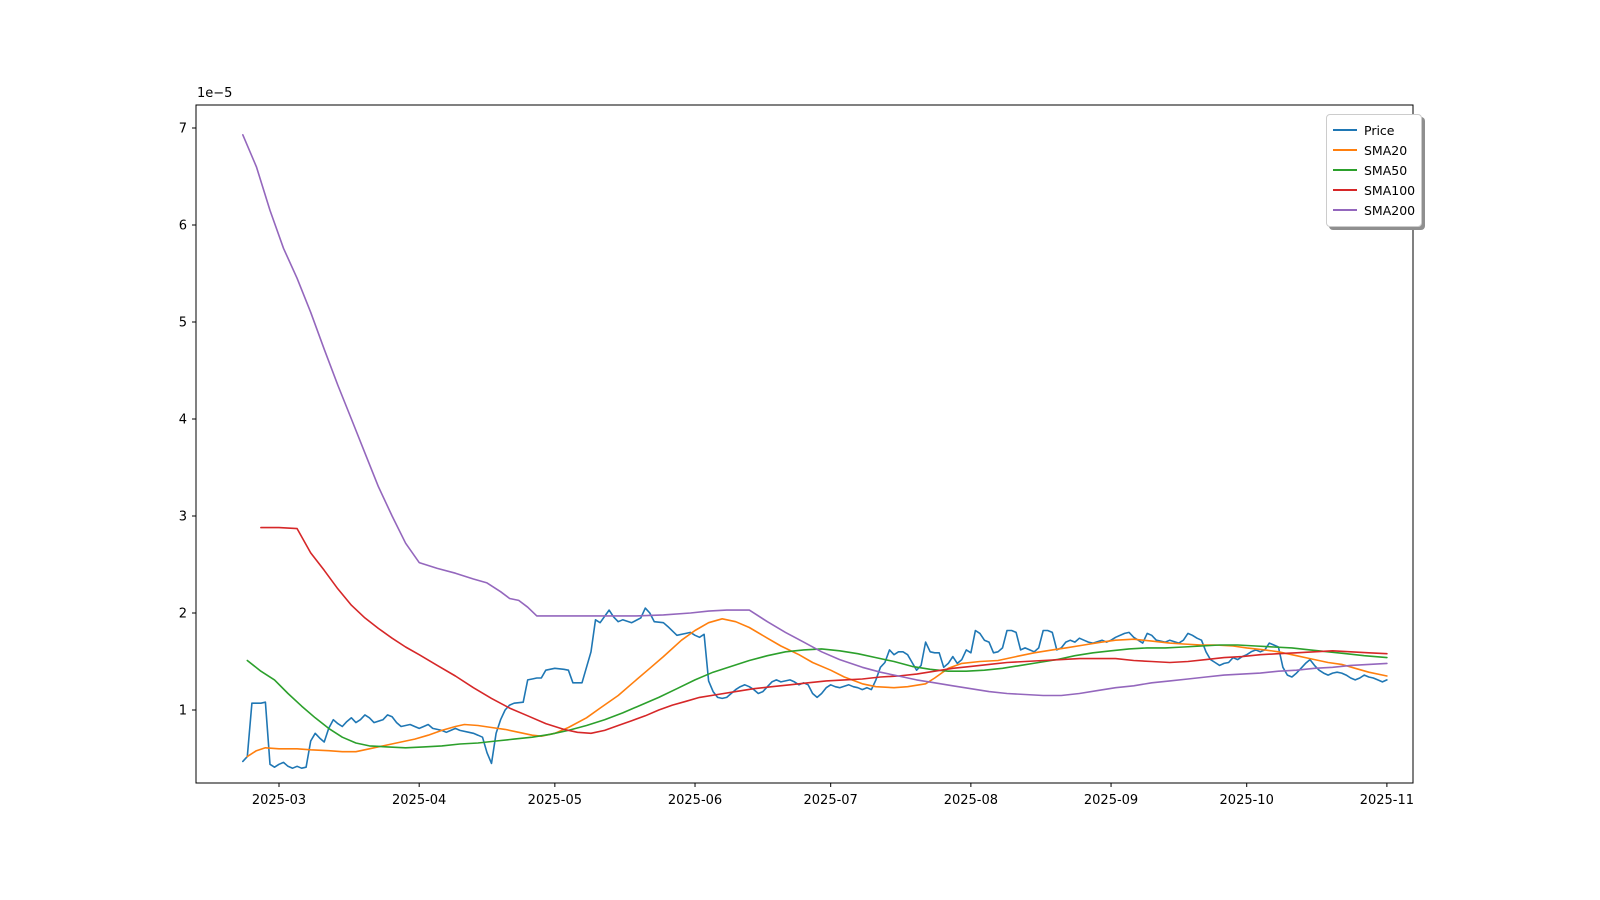 This screenshot has height=900, width=1600. Describe the element at coordinates (1390, 190) in the screenshot. I see `legend-label: SMA100` at that location.